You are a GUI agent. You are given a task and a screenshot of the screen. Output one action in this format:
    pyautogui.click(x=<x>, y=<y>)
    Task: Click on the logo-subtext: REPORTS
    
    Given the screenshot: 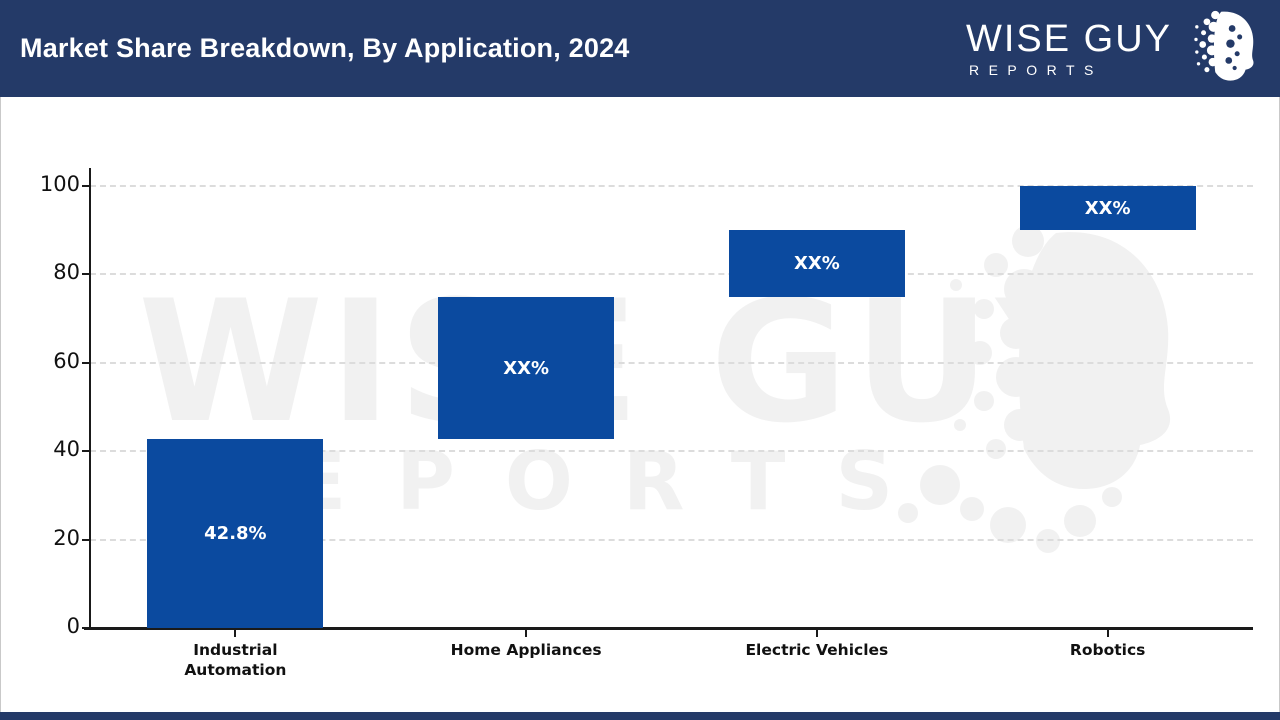 What is the action you would take?
    pyautogui.click(x=1035, y=70)
    